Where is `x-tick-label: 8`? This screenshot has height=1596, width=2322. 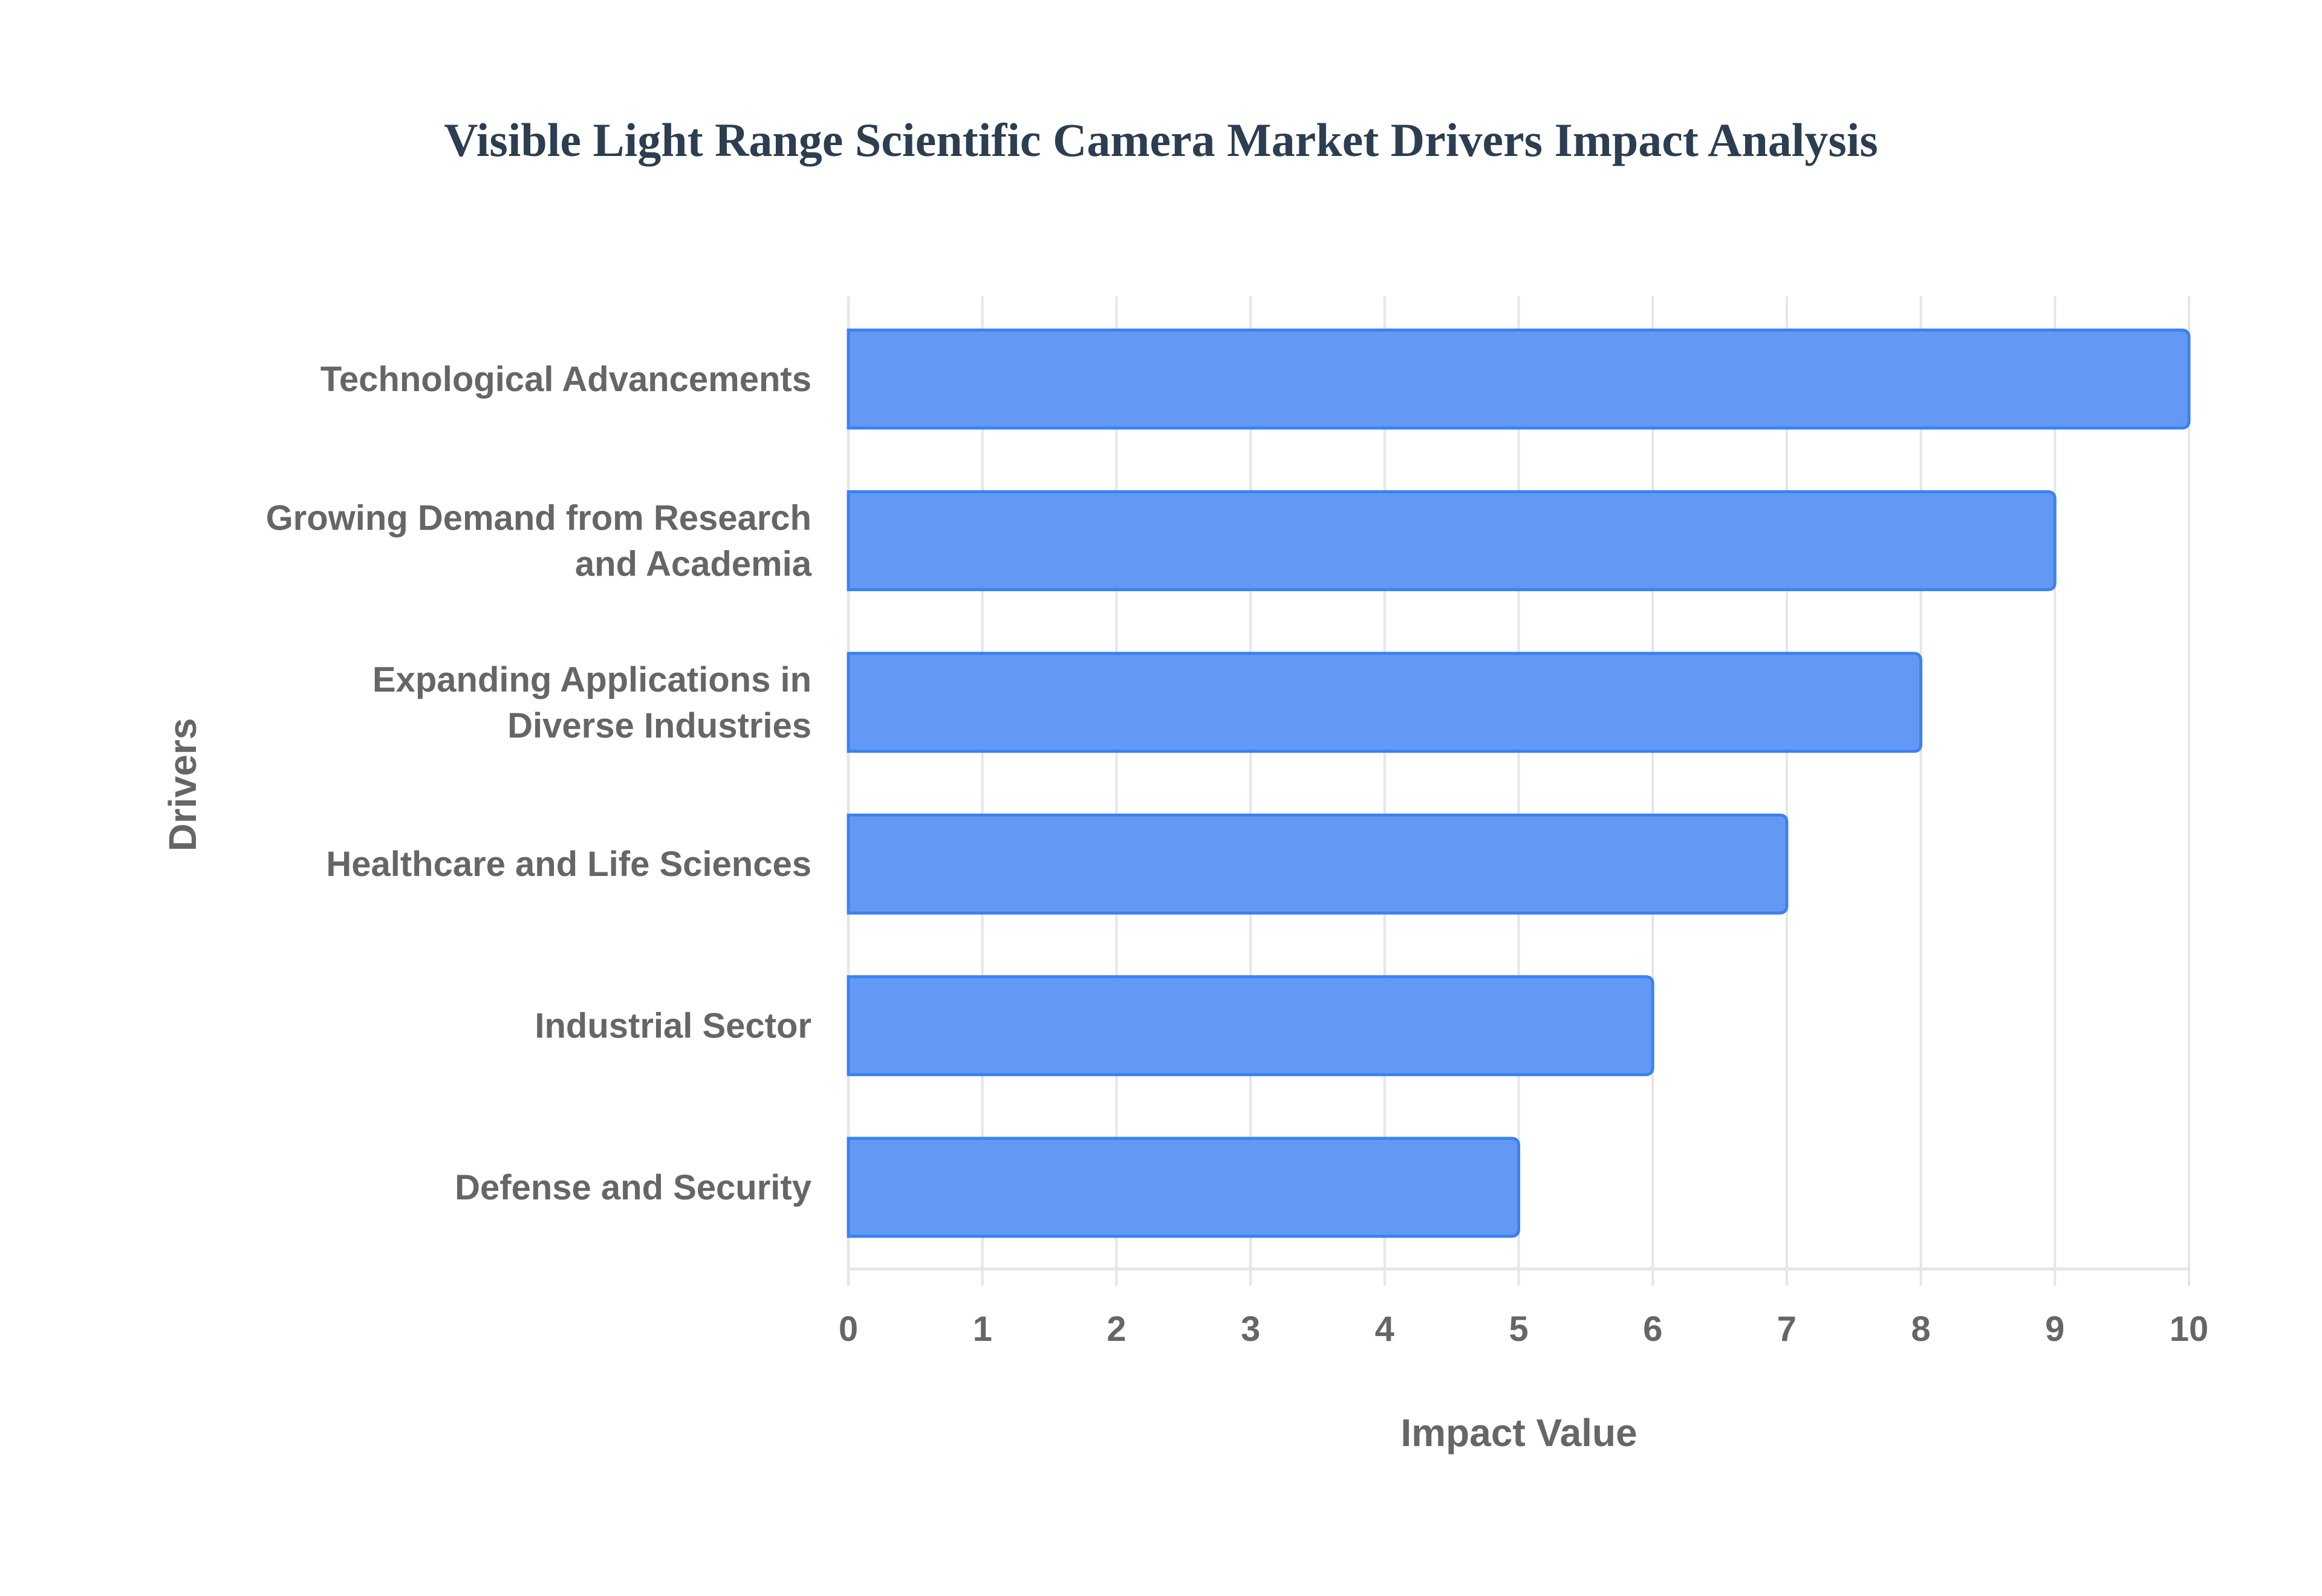 x-tick-label: 8 is located at coordinates (1921, 1329).